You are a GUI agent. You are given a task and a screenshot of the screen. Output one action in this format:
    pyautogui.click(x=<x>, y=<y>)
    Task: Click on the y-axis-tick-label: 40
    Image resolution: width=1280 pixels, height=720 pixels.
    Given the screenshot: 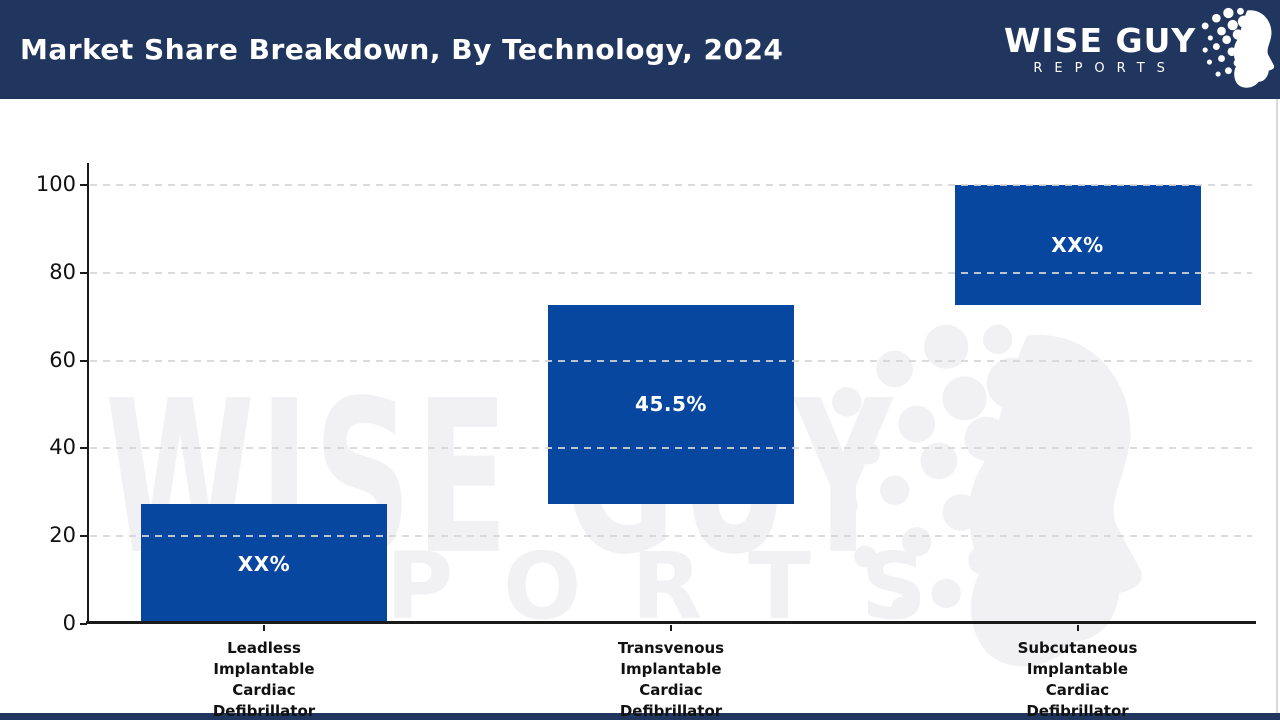 What is the action you would take?
    pyautogui.click(x=62, y=447)
    